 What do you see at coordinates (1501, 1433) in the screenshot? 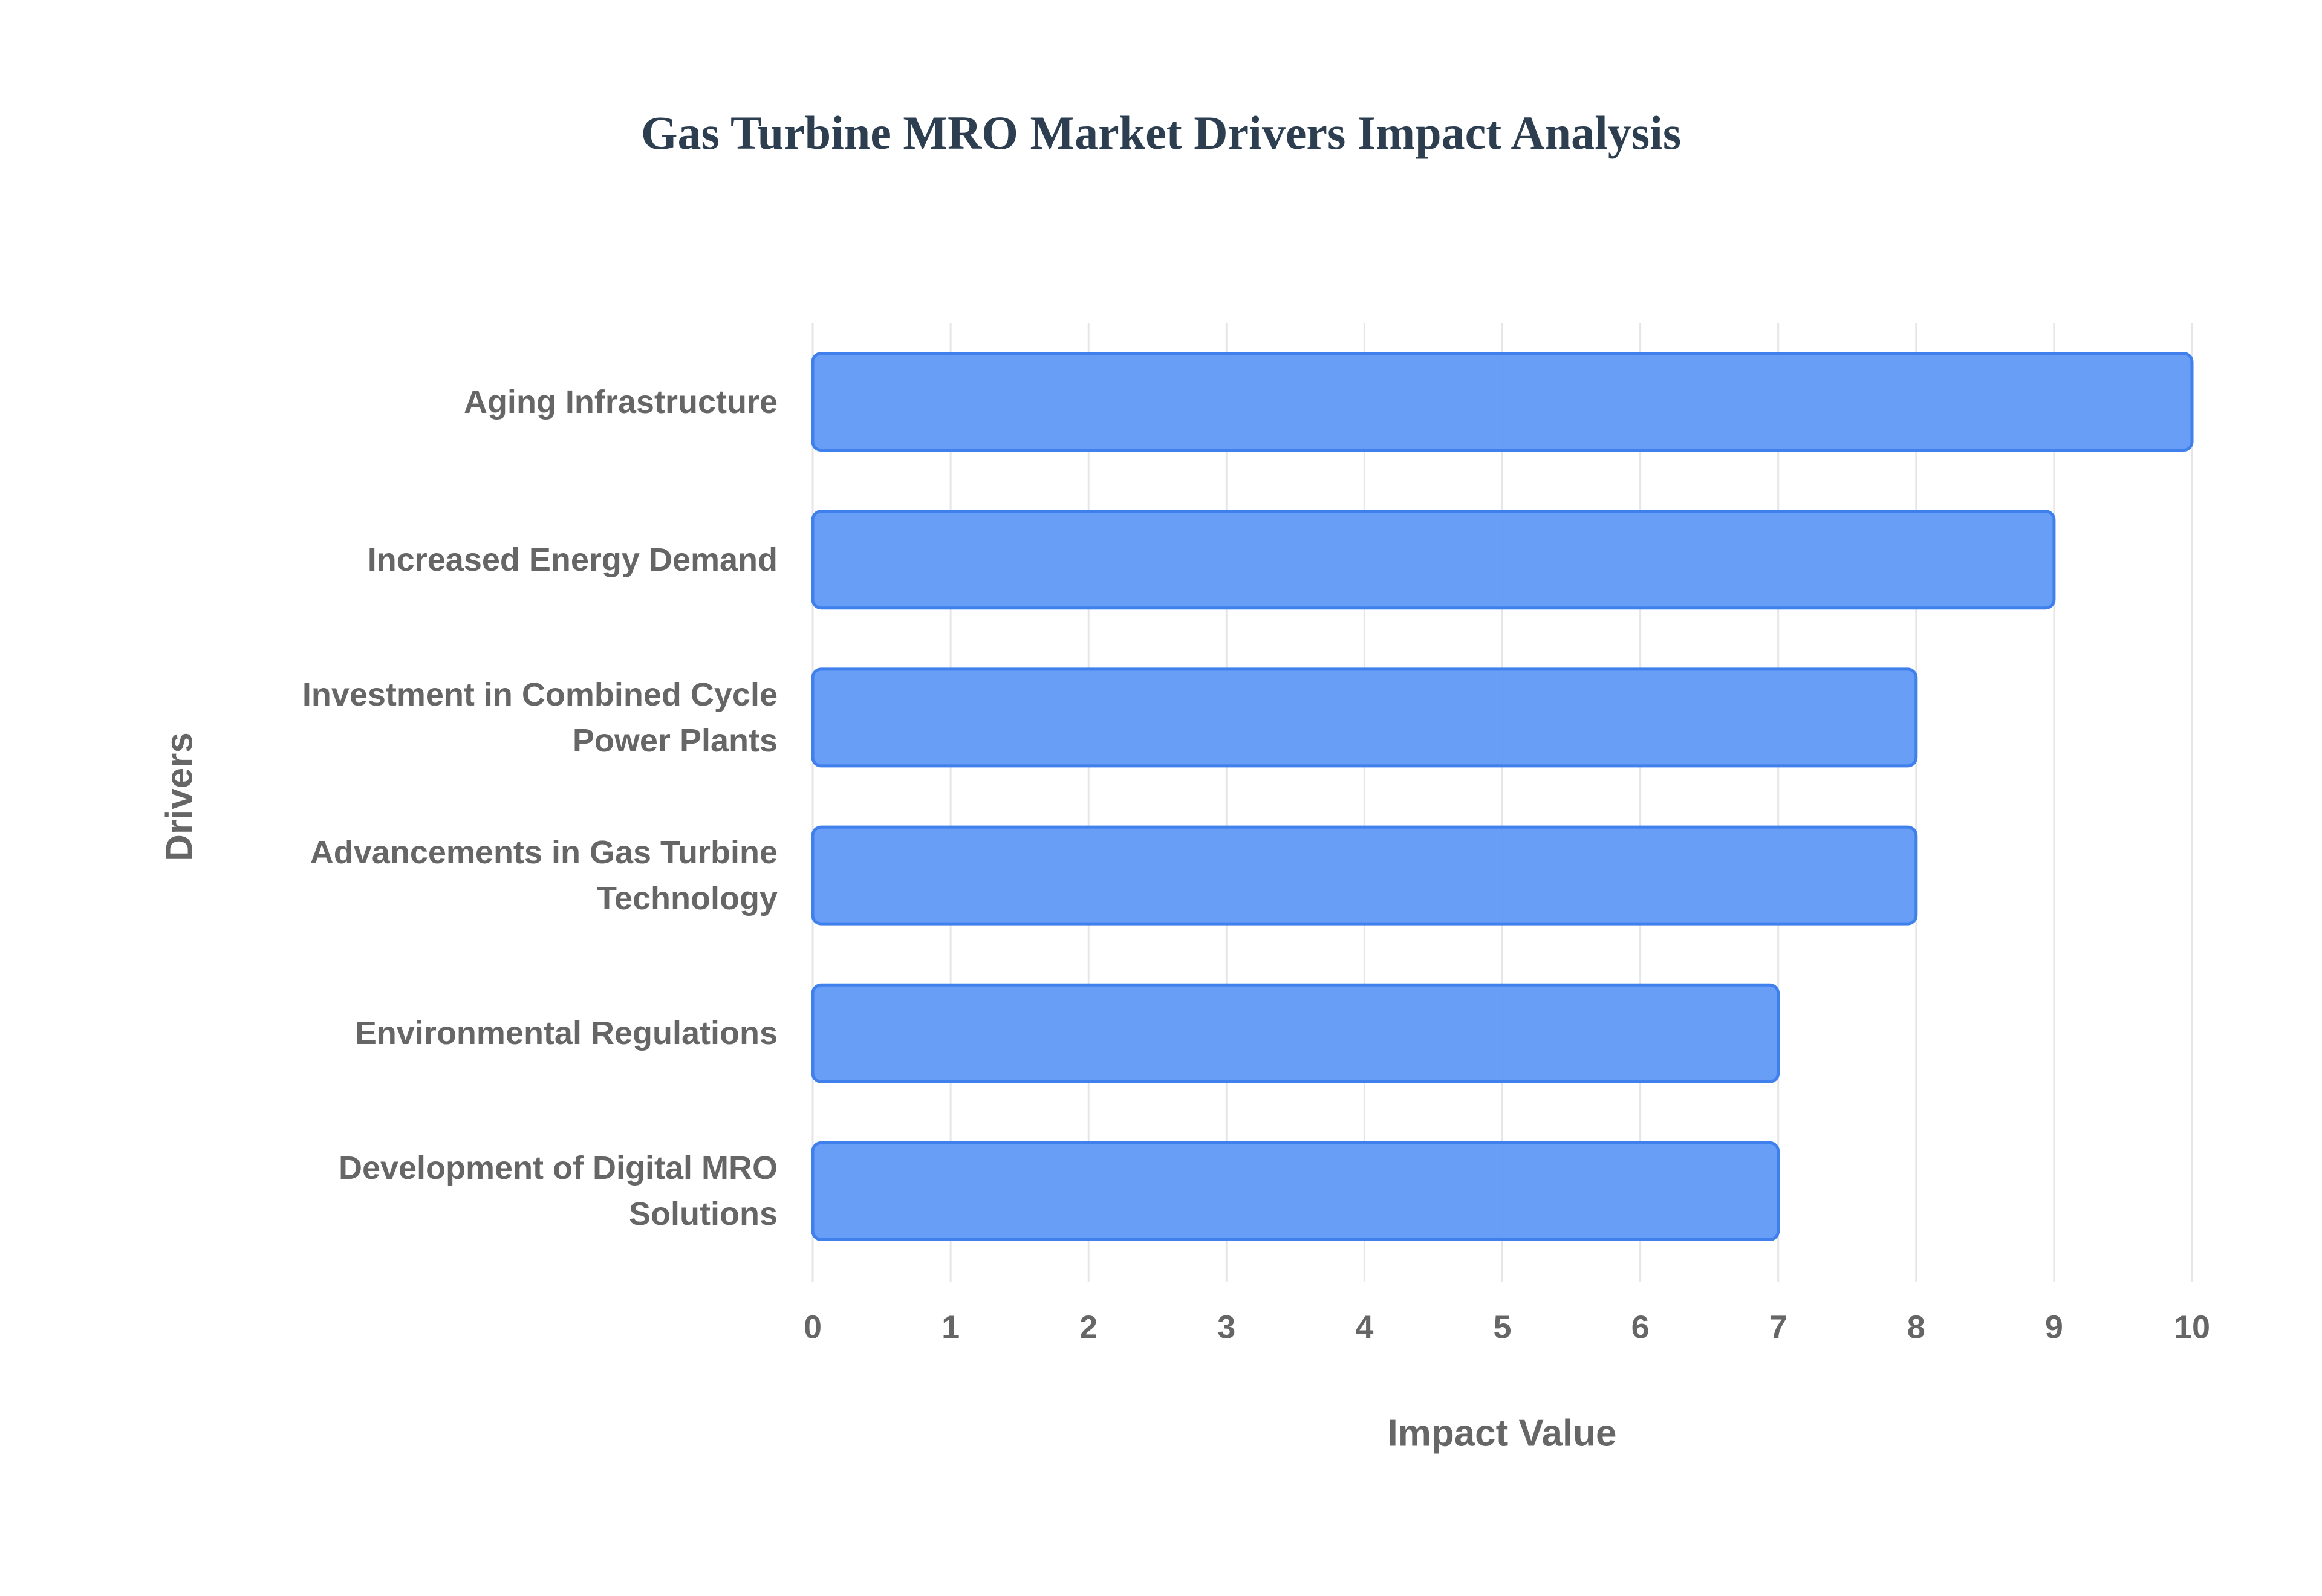
I see `x-axis-title: Impact Value` at bounding box center [1501, 1433].